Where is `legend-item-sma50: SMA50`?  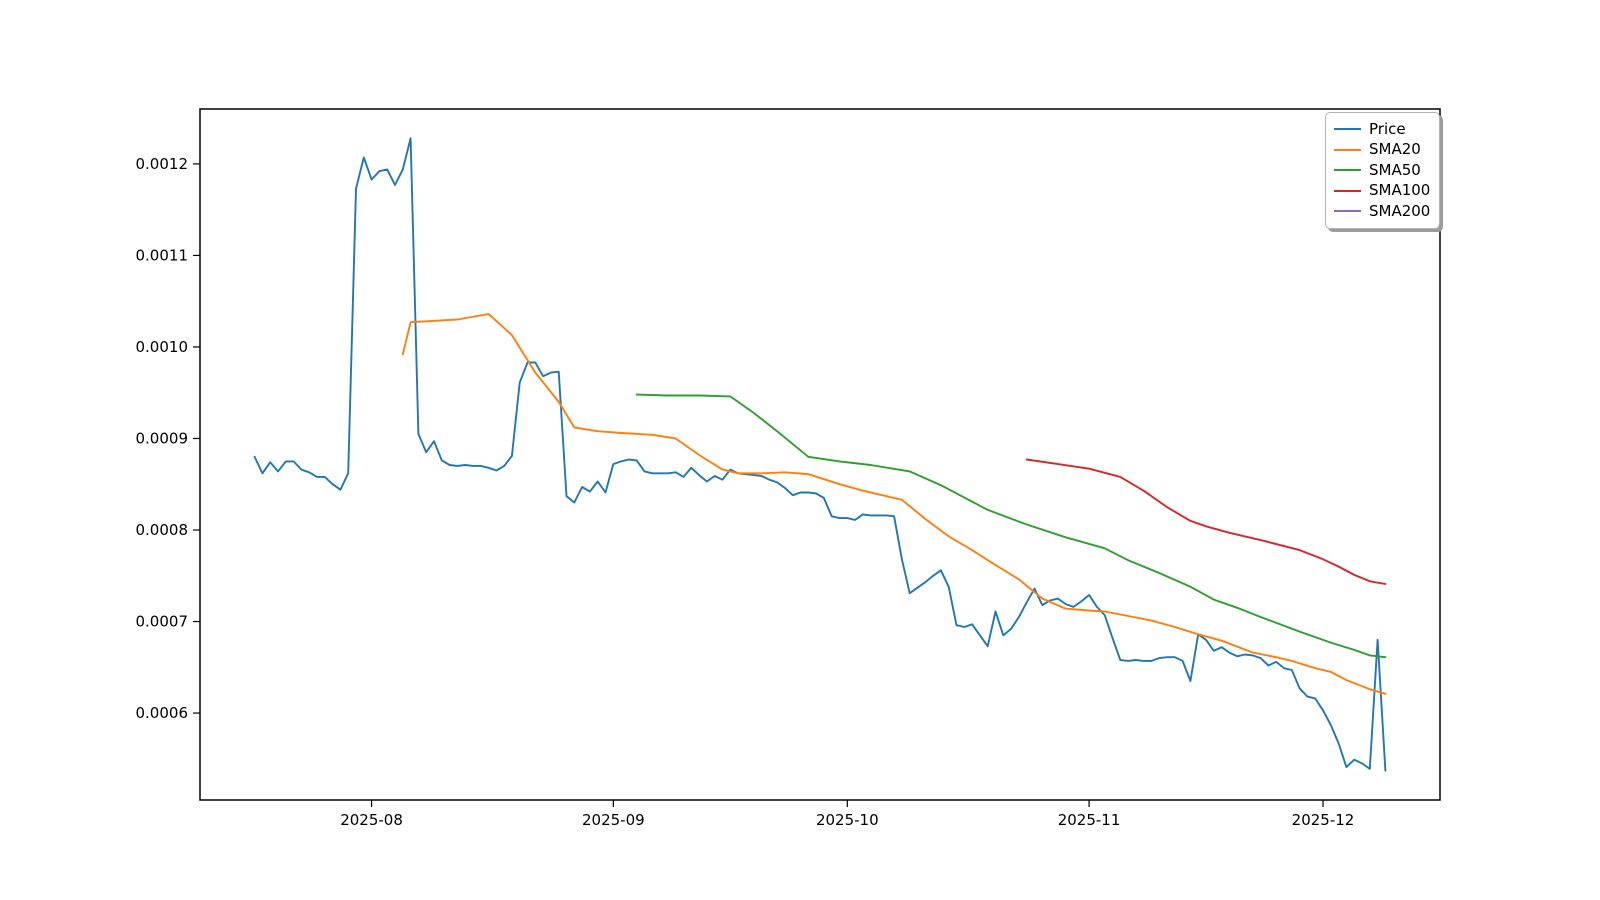 legend-item-sma50: SMA50 is located at coordinates (1382, 170).